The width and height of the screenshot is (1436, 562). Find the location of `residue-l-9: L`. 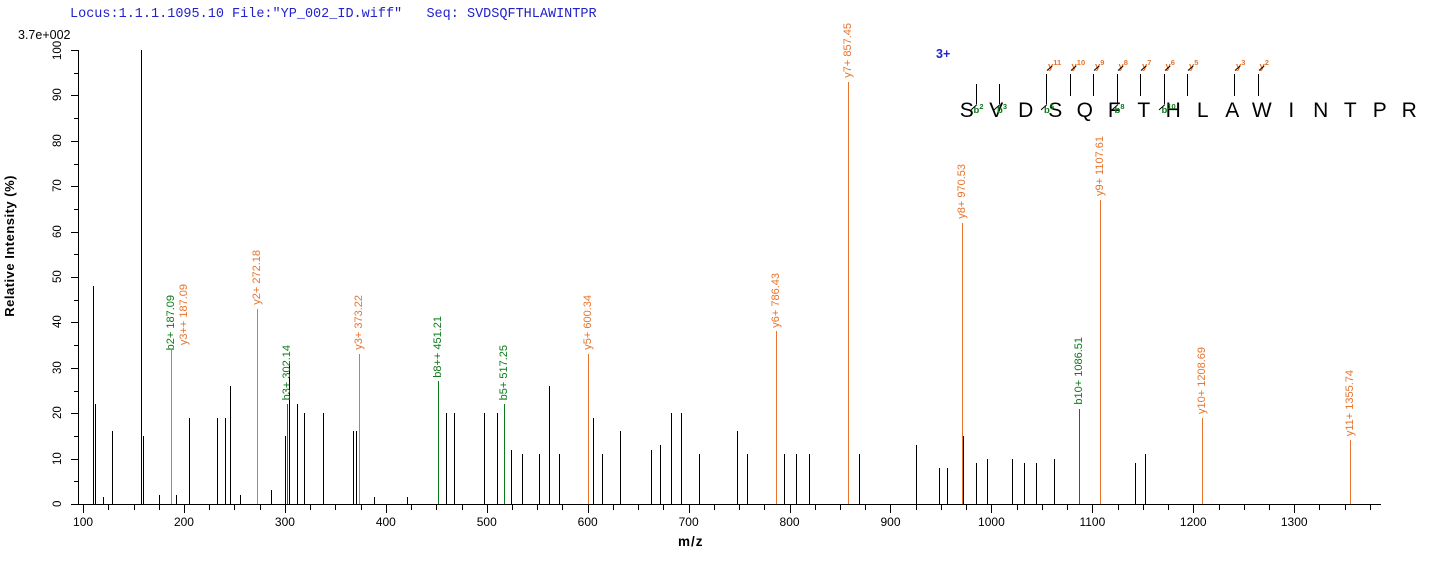

residue-l-9: L is located at coordinates (1202, 110).